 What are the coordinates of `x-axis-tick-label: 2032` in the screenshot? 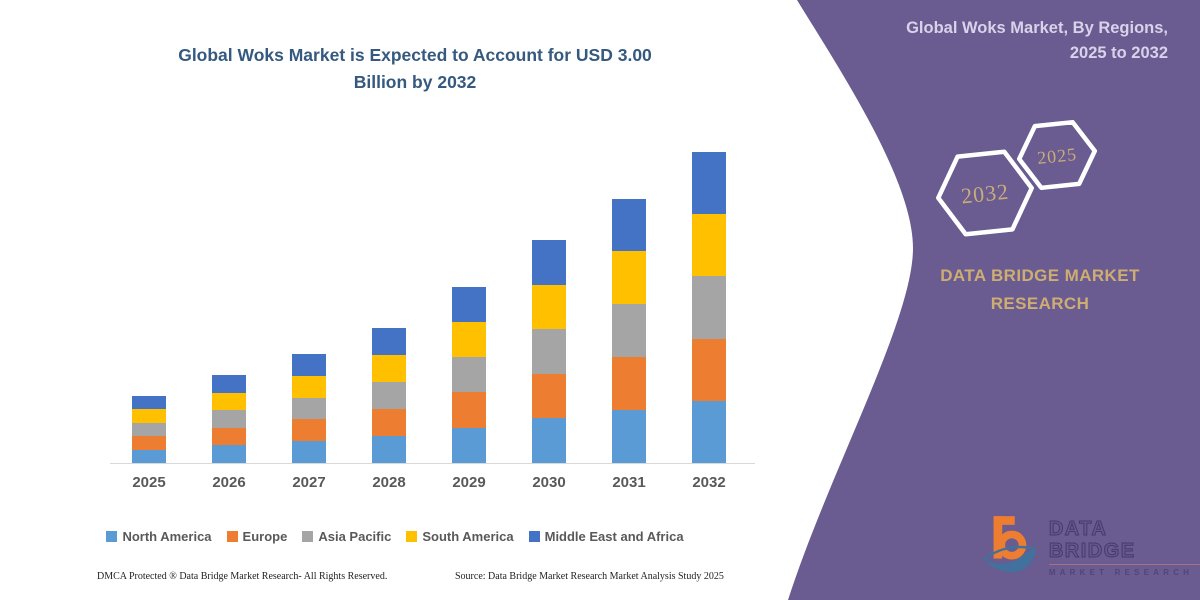 It's located at (709, 482).